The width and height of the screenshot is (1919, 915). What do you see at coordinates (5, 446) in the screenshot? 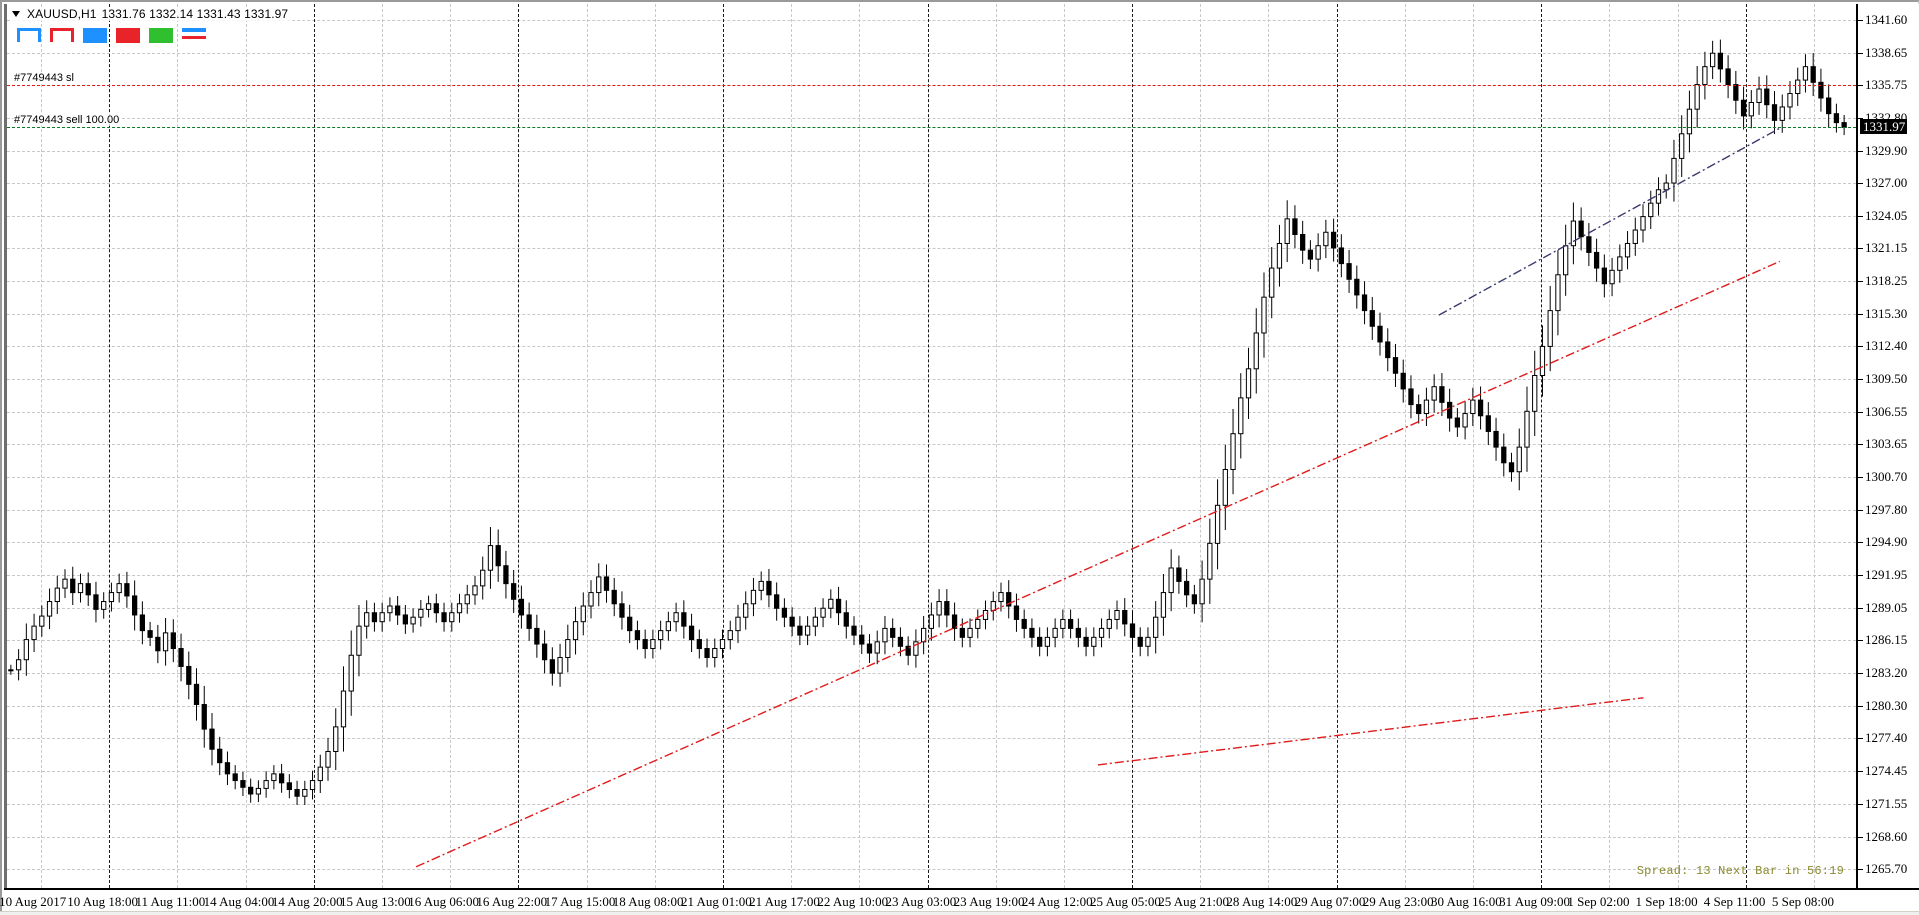
I see `plot-left-border` at bounding box center [5, 446].